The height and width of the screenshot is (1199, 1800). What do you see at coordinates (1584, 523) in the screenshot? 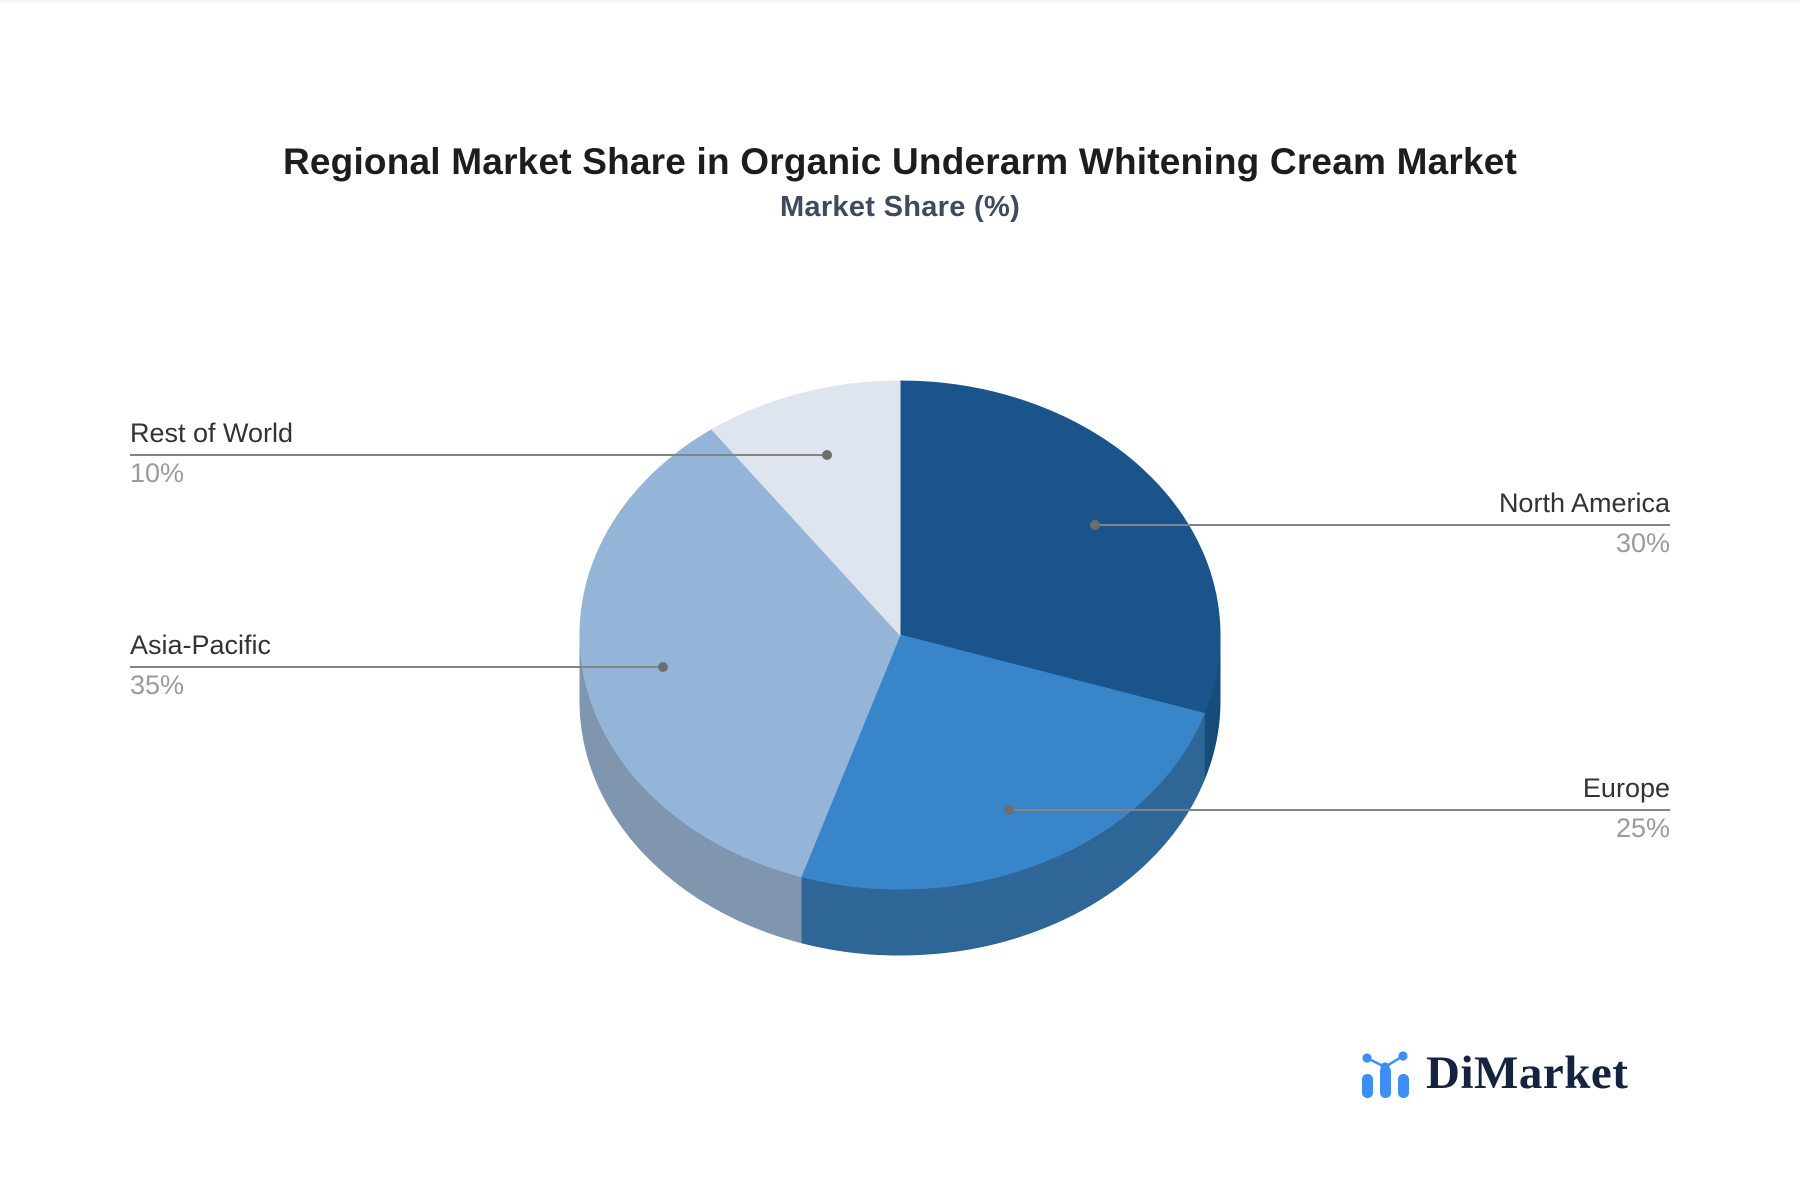
I see `callout-north-america: North America 30%` at bounding box center [1584, 523].